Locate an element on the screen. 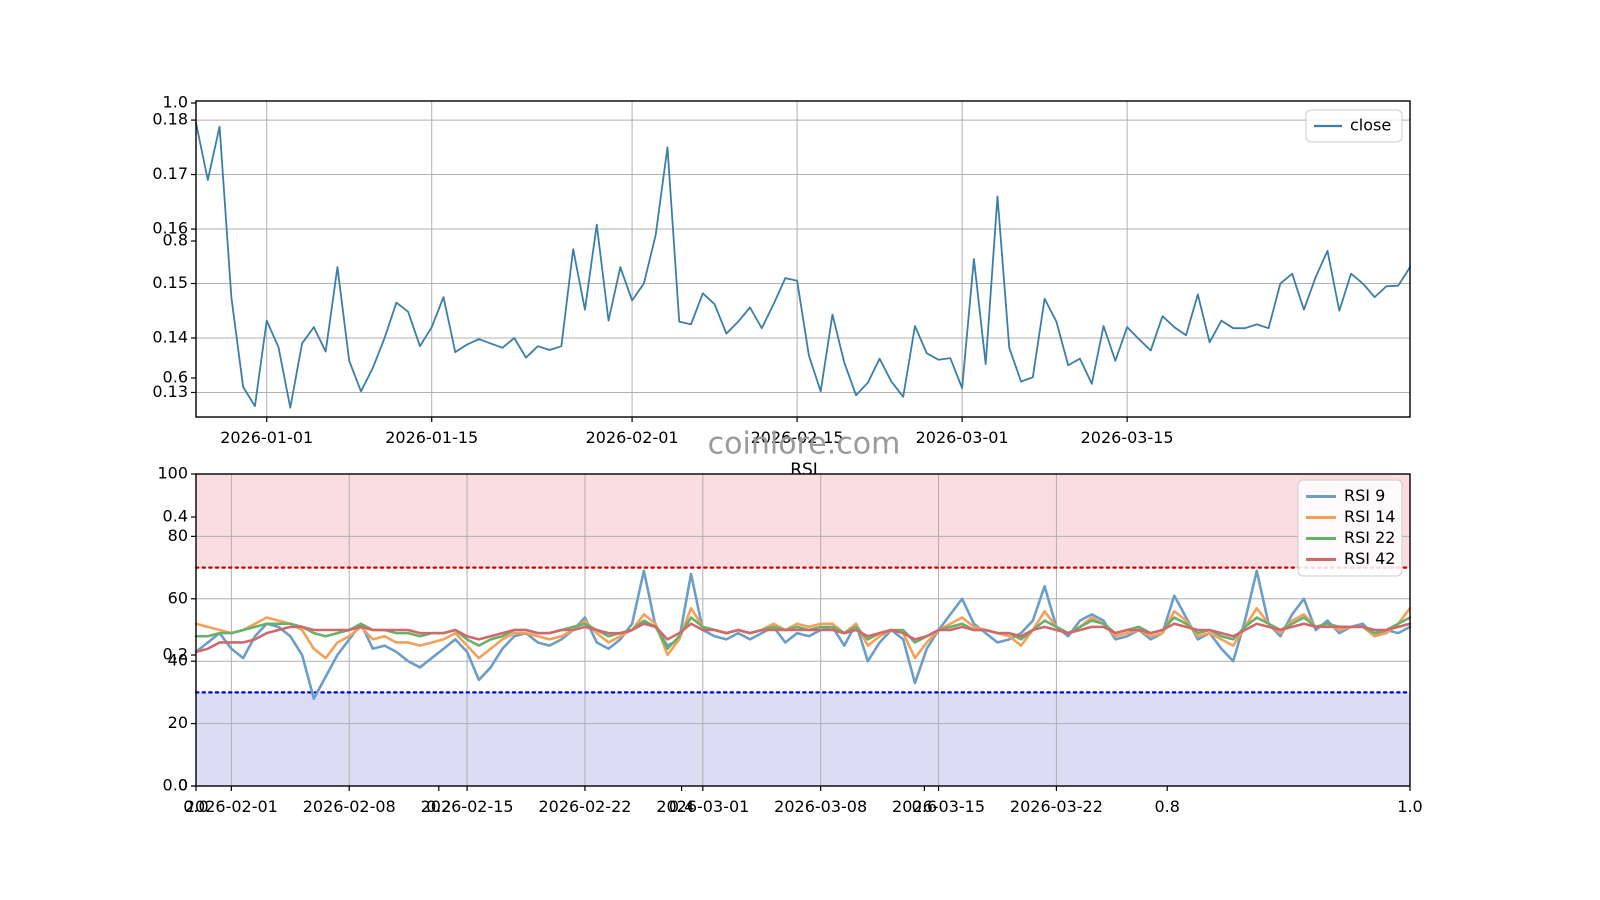 This screenshot has height=900, width=1600. rsi-y-tick-label: 80 is located at coordinates (178, 535).